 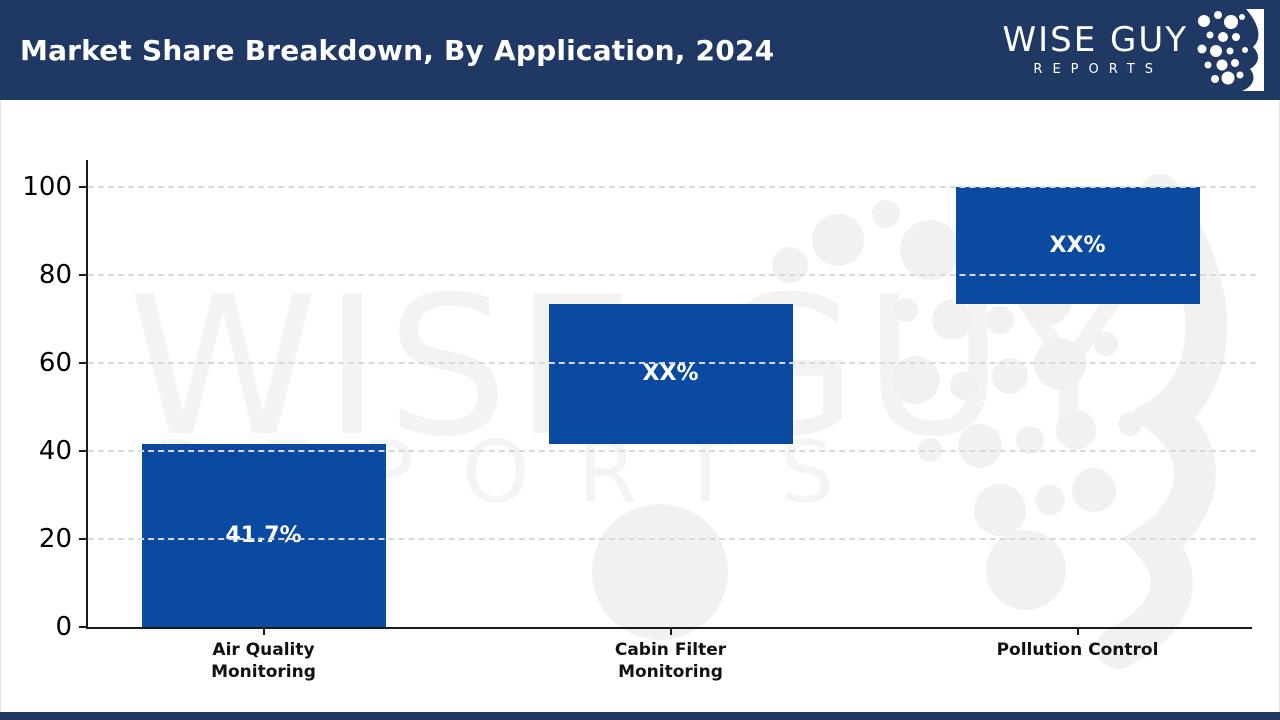 What do you see at coordinates (263, 650) in the screenshot?
I see `x-category-label-line: Air Quality` at bounding box center [263, 650].